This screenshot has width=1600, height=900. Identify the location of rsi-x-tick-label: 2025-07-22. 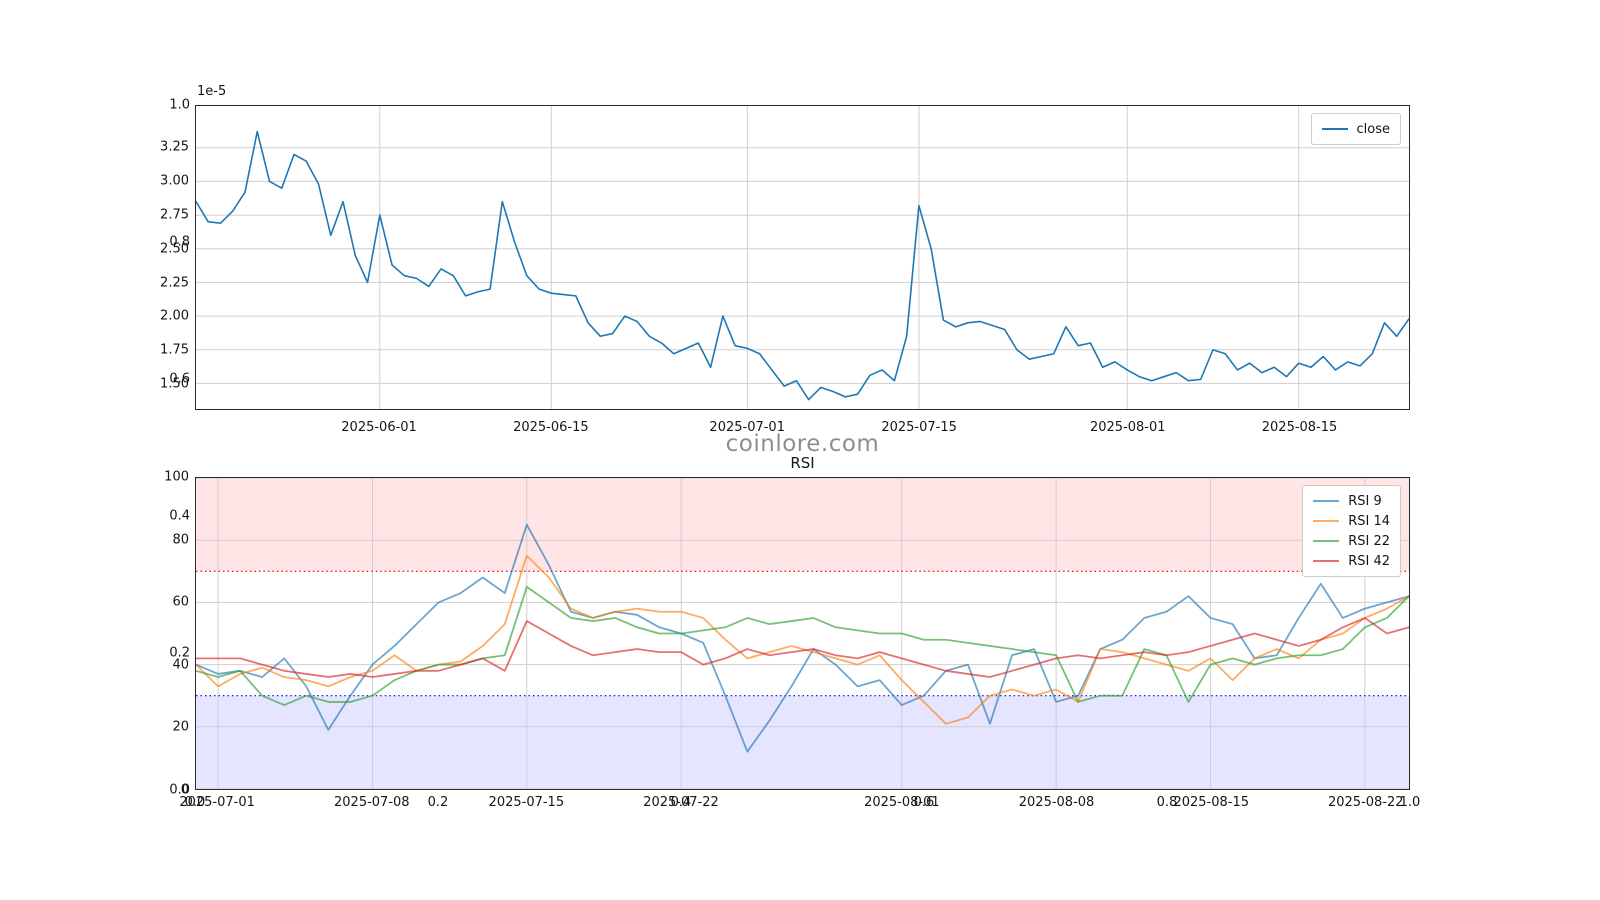
(681, 802).